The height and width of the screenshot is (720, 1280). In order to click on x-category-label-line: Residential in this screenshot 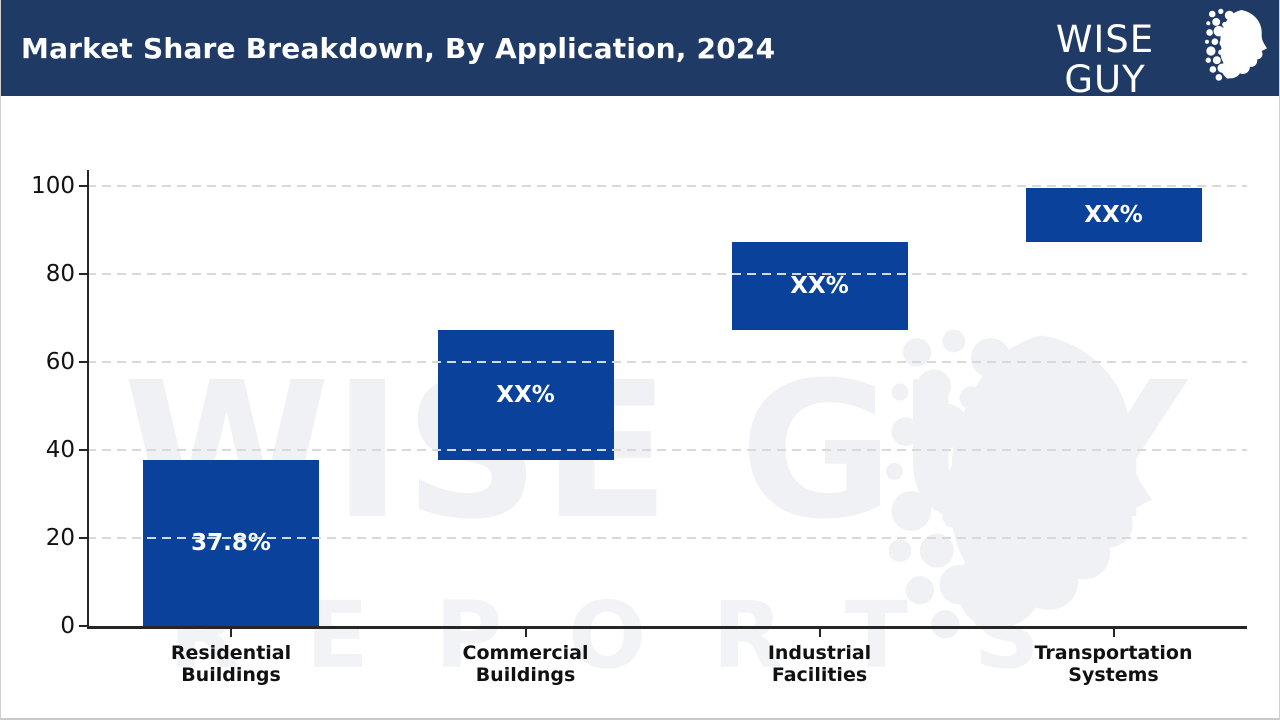, I will do `click(231, 653)`.